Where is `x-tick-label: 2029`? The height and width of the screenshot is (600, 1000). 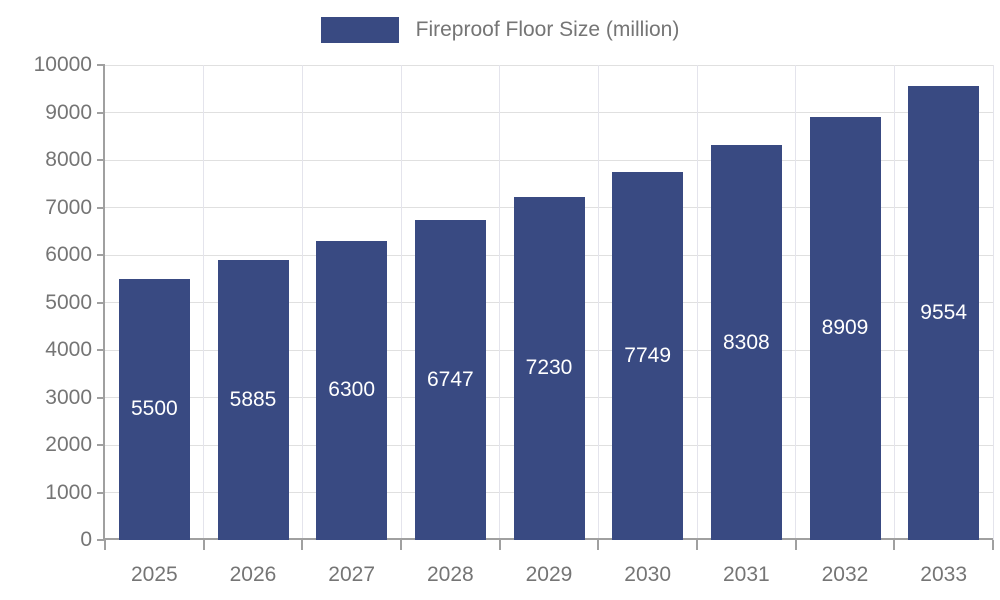
x-tick-label: 2029 is located at coordinates (549, 574).